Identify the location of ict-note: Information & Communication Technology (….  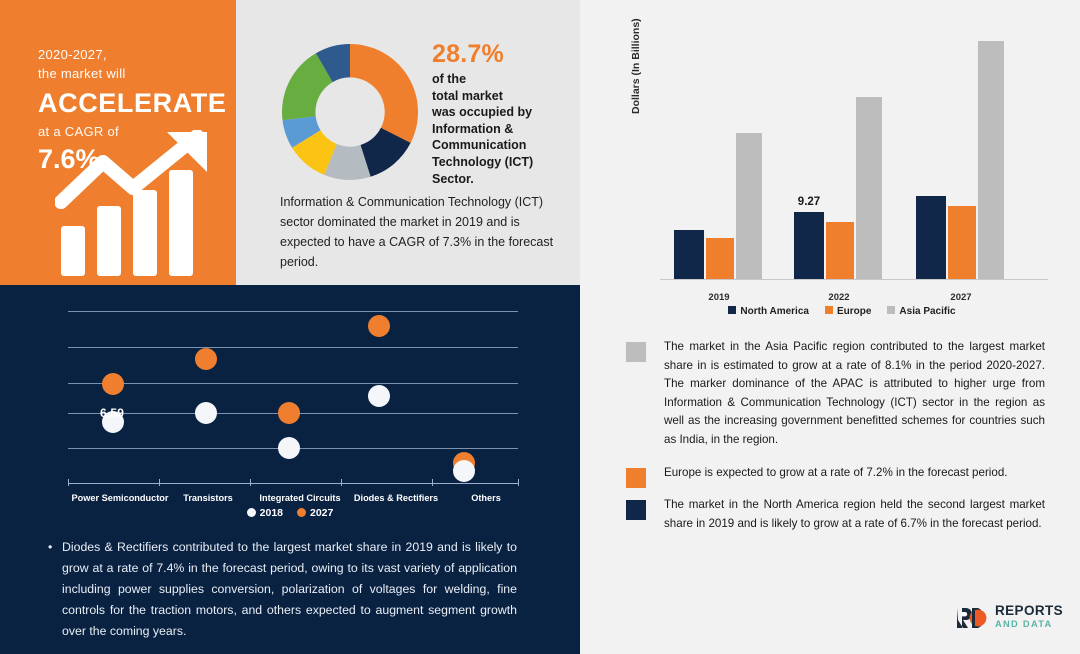
(417, 232).